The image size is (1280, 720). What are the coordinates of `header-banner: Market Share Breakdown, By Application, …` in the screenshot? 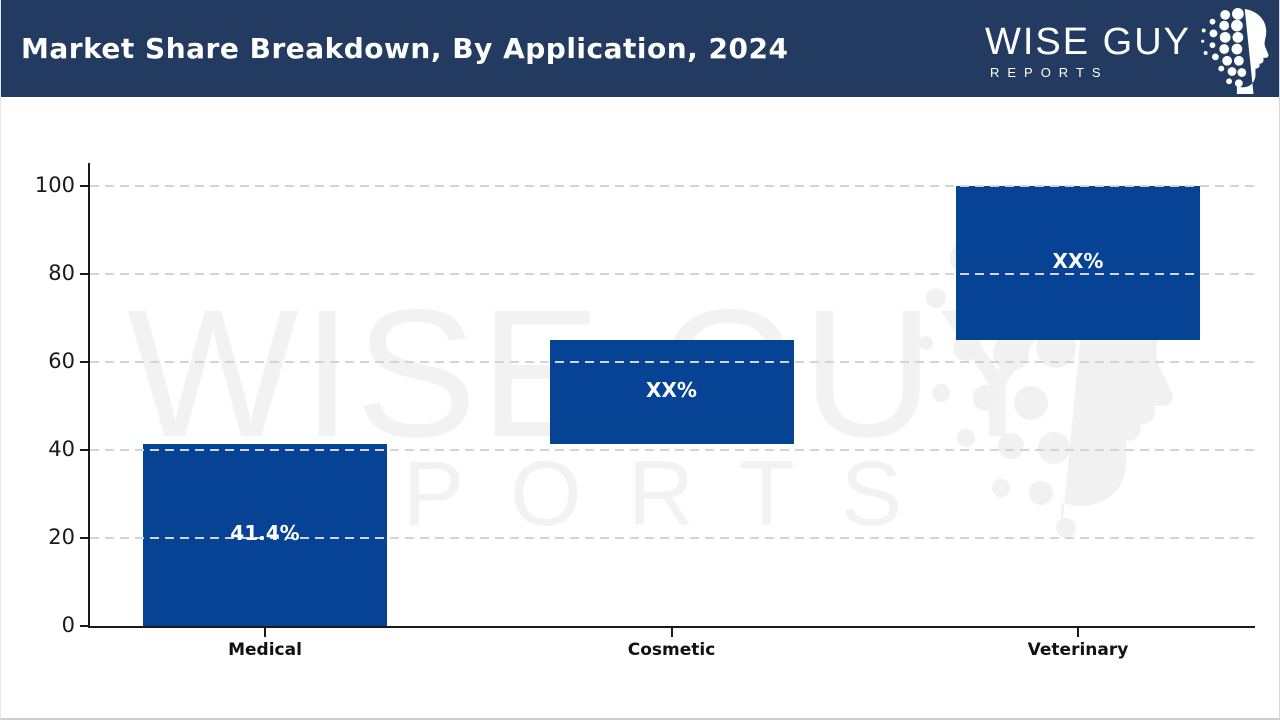 It's located at (640, 48).